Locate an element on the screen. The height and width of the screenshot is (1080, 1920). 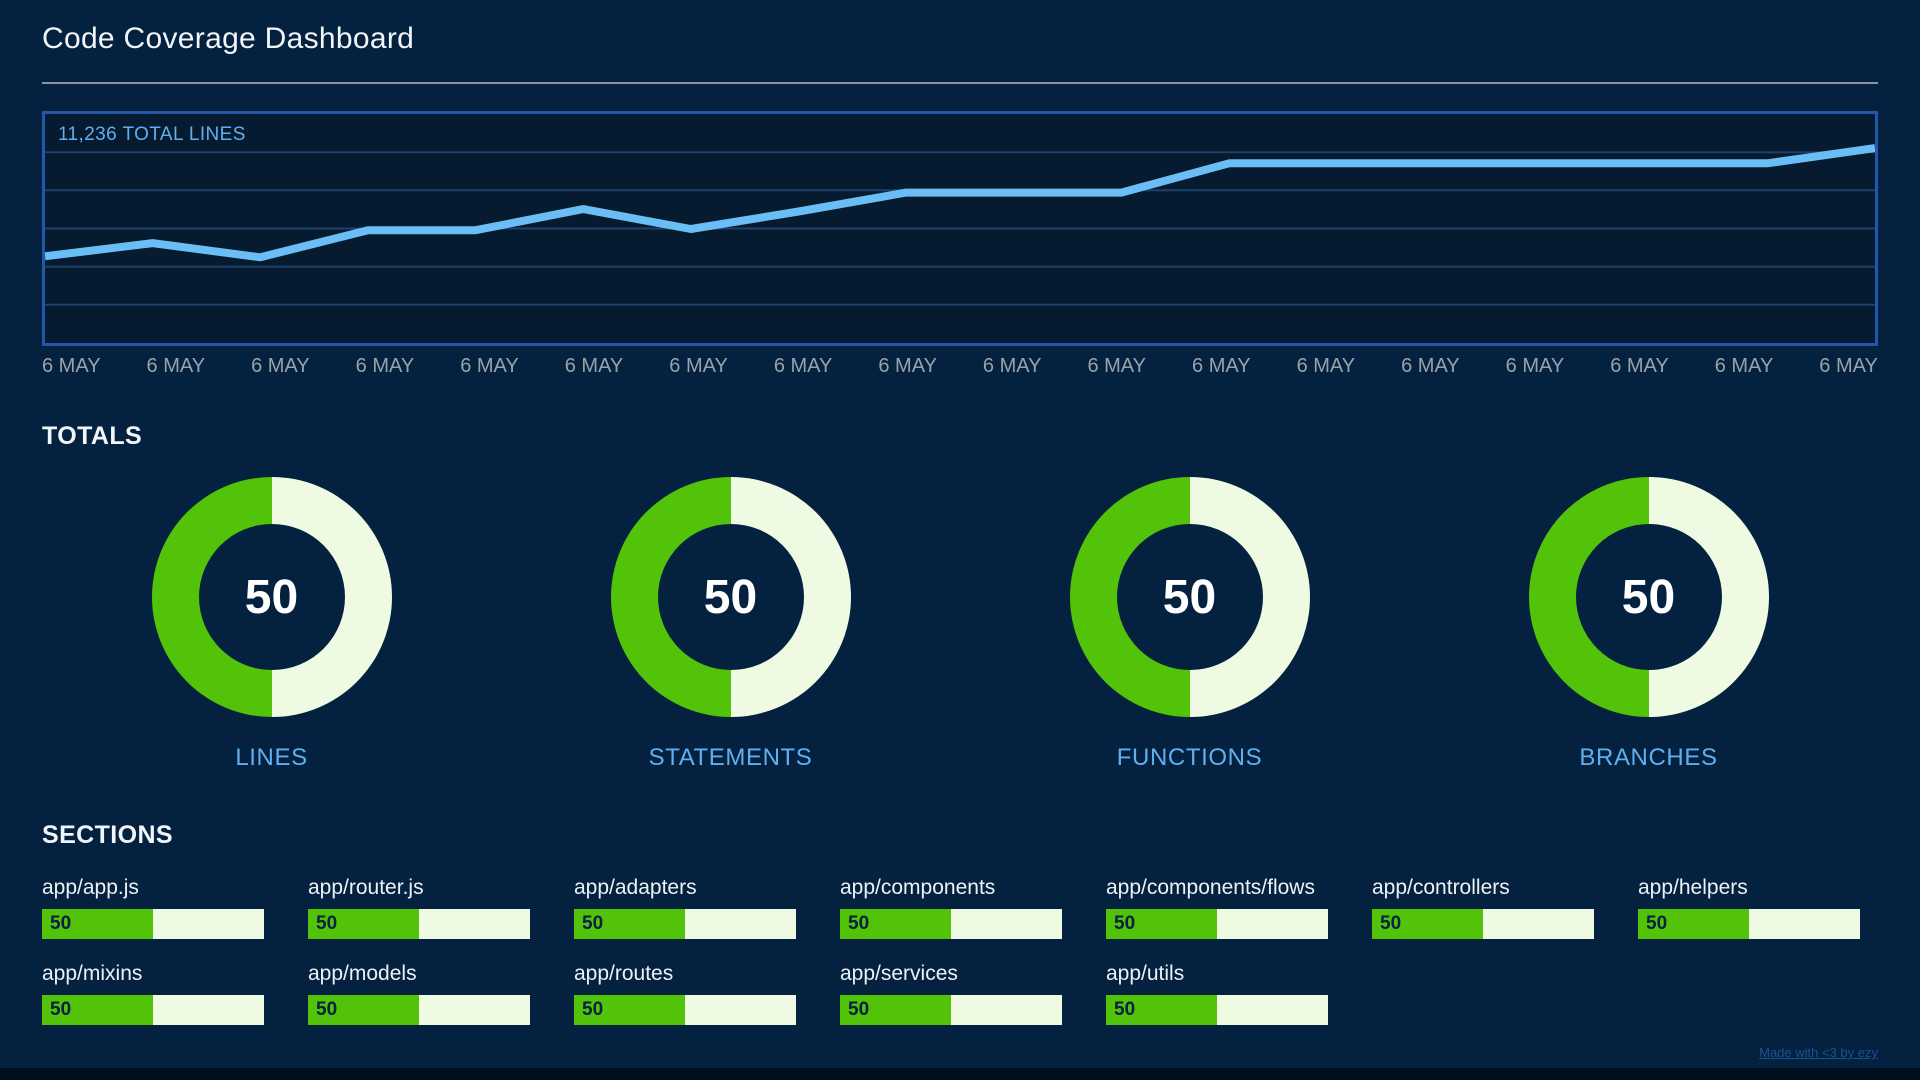
section-name: app/models is located at coordinates (362, 973).